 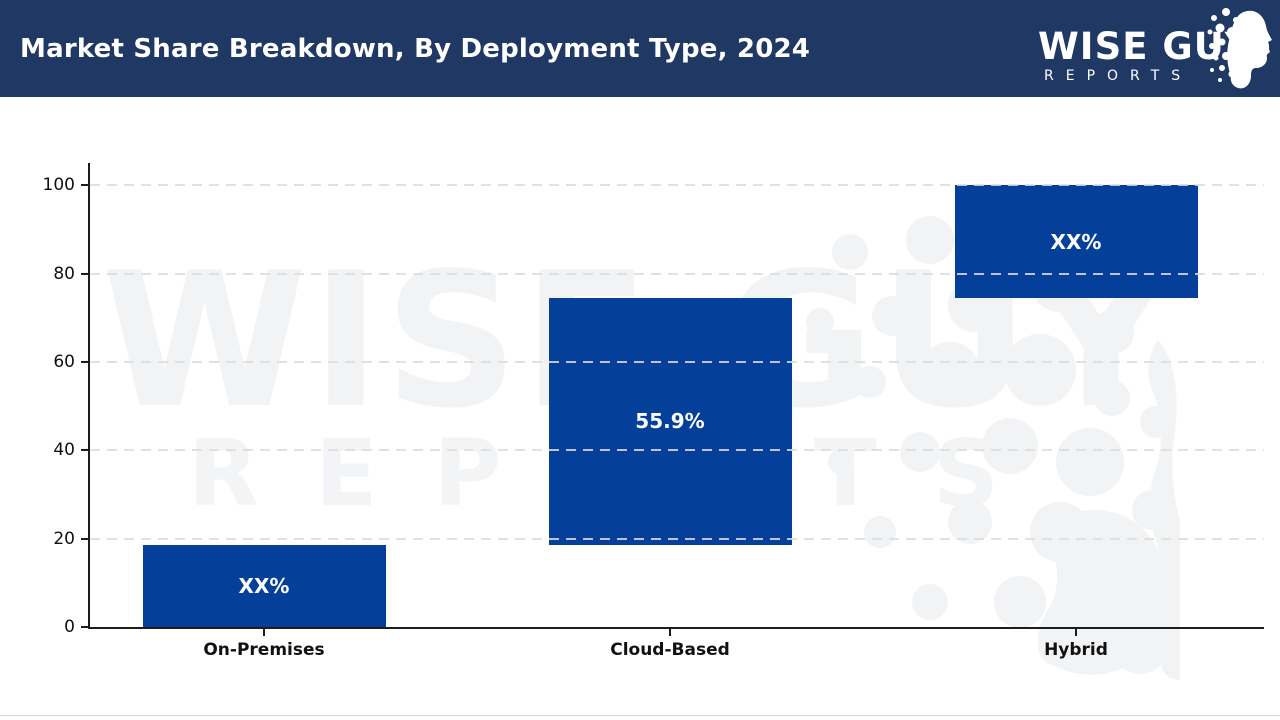 I want to click on y-tick-label-60: 60, so click(x=64, y=362).